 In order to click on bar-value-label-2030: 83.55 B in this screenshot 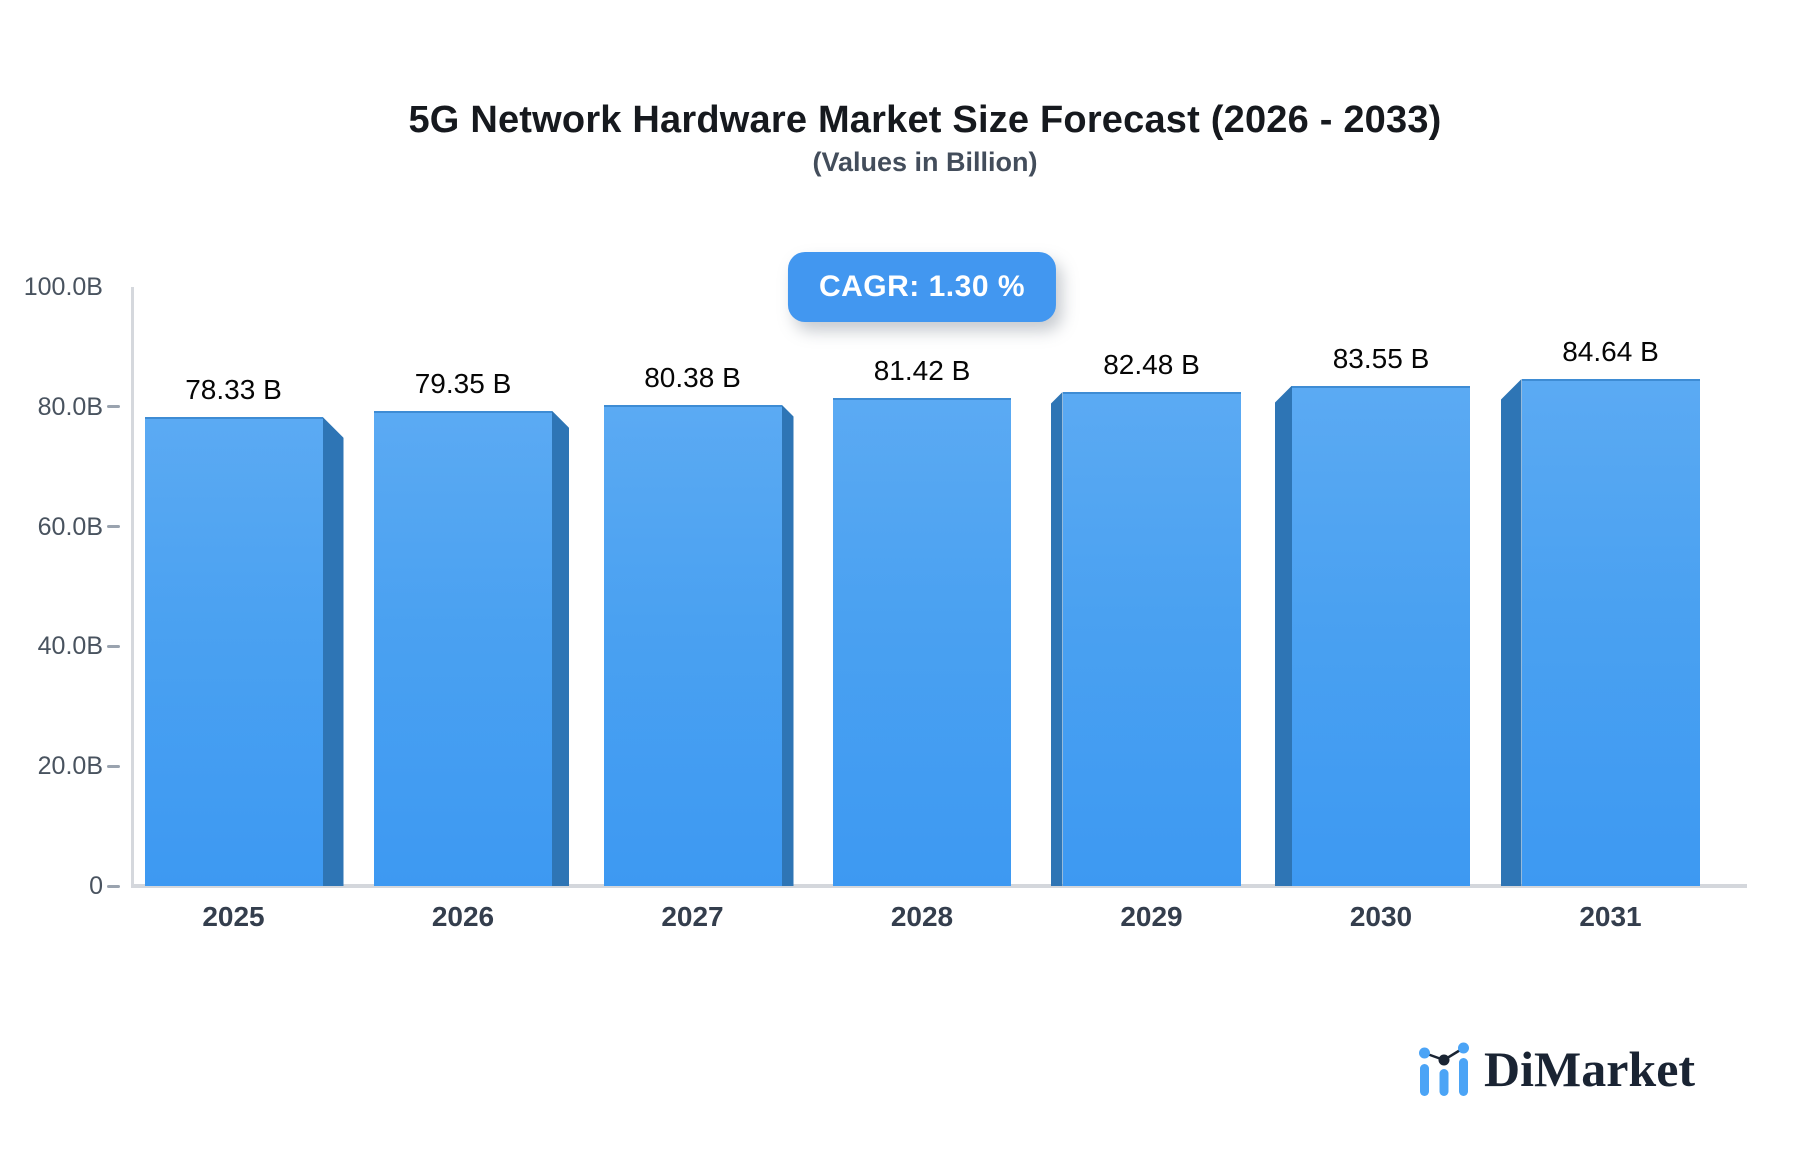, I will do `click(1381, 358)`.